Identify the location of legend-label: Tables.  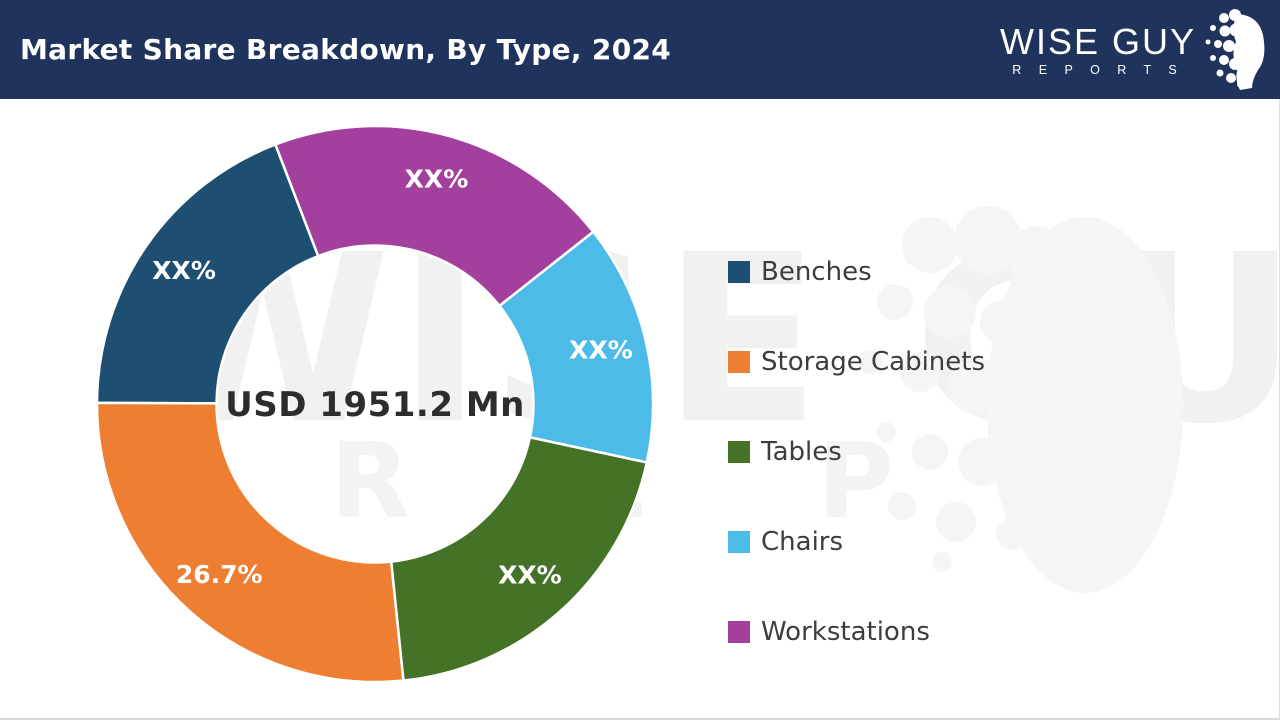
(801, 452).